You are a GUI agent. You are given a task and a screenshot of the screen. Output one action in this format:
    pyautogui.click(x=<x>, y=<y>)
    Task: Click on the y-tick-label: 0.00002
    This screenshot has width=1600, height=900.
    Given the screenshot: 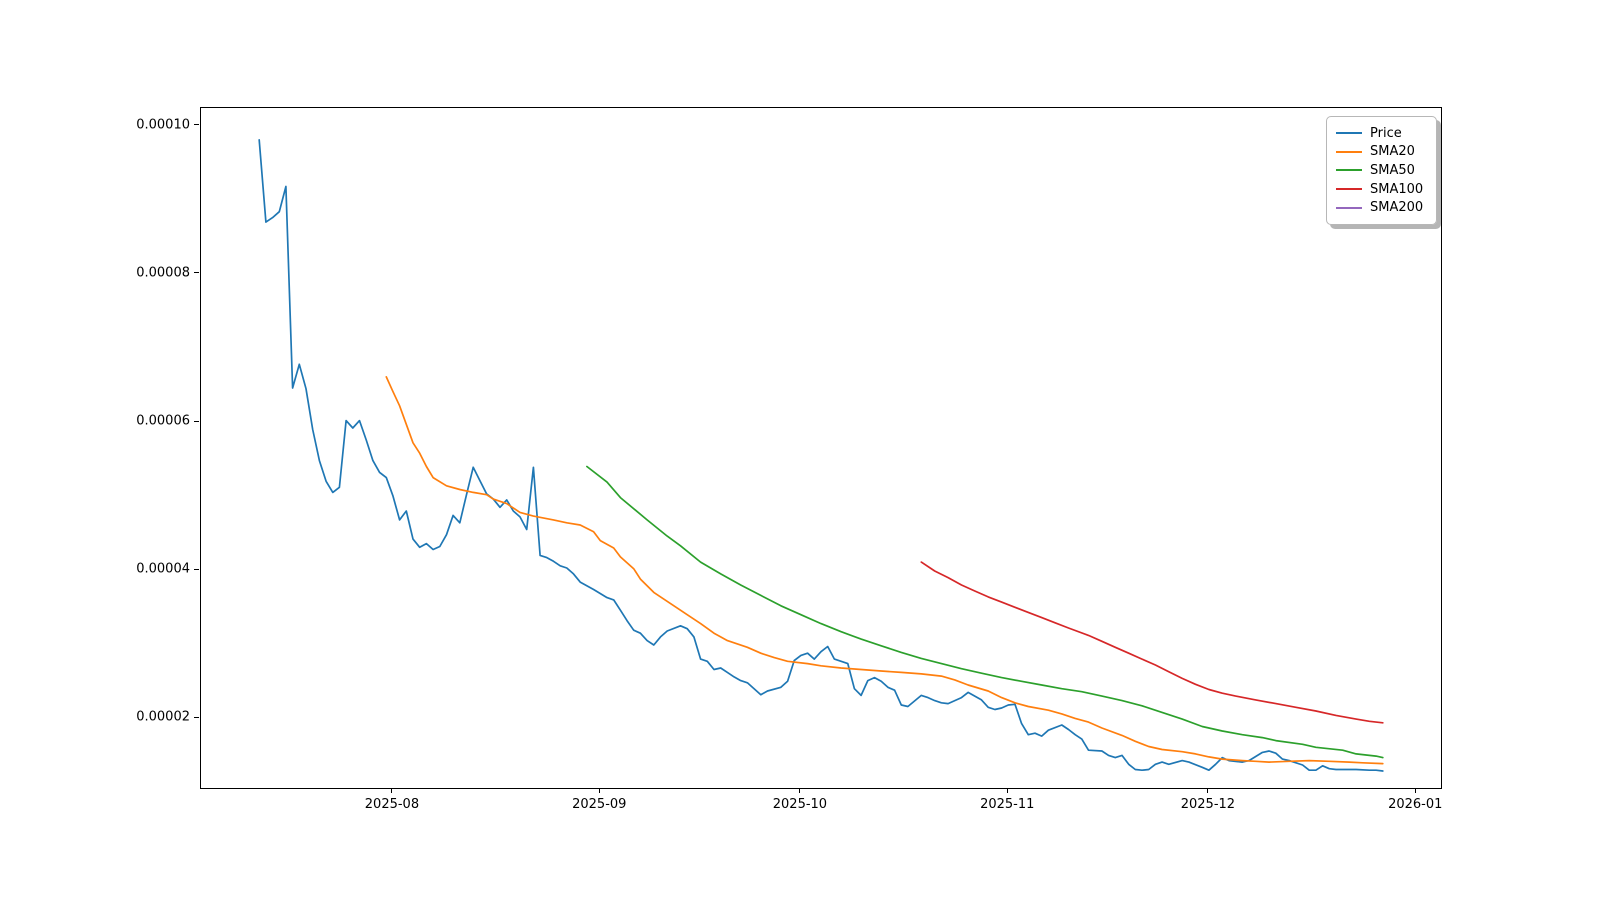 What is the action you would take?
    pyautogui.click(x=163, y=717)
    